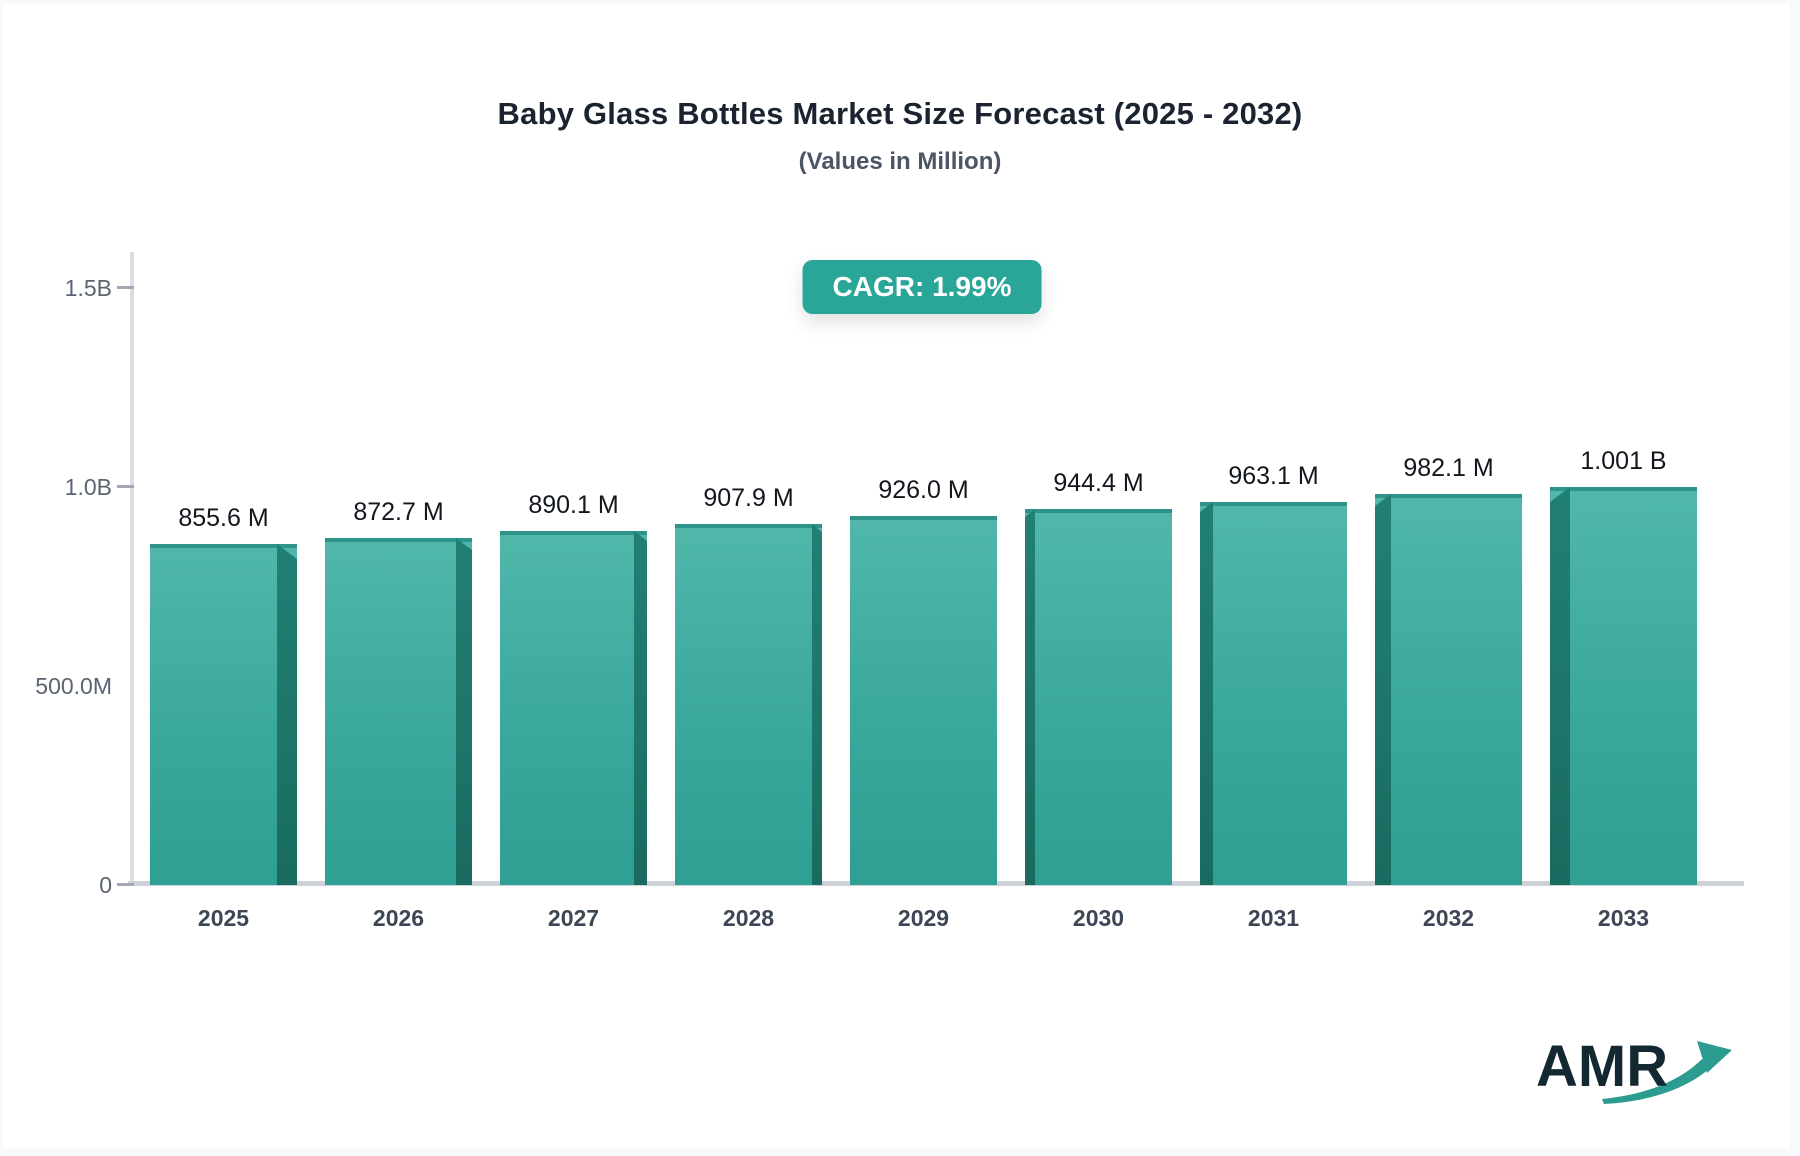 This screenshot has height=1156, width=1800. What do you see at coordinates (88, 487) in the screenshot?
I see `y-tick-label: 1.0B` at bounding box center [88, 487].